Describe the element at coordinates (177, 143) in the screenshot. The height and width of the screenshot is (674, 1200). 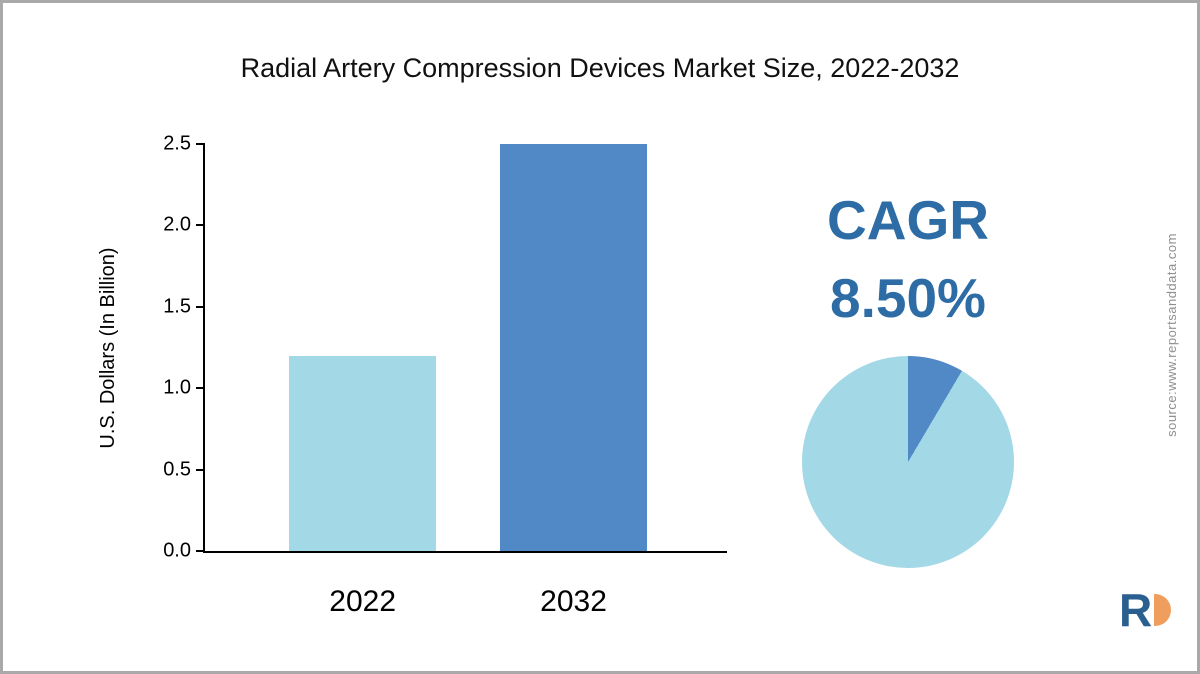
I see `y-tick-label: 2.5` at that location.